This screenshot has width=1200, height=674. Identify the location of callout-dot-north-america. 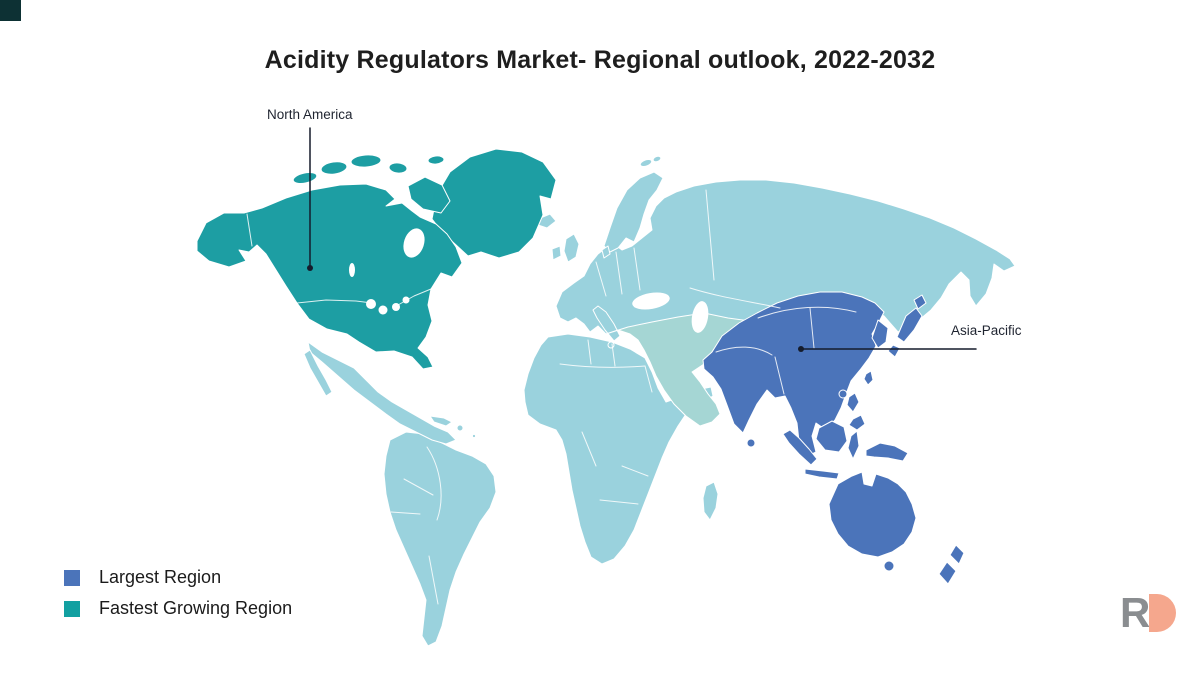
(310, 268).